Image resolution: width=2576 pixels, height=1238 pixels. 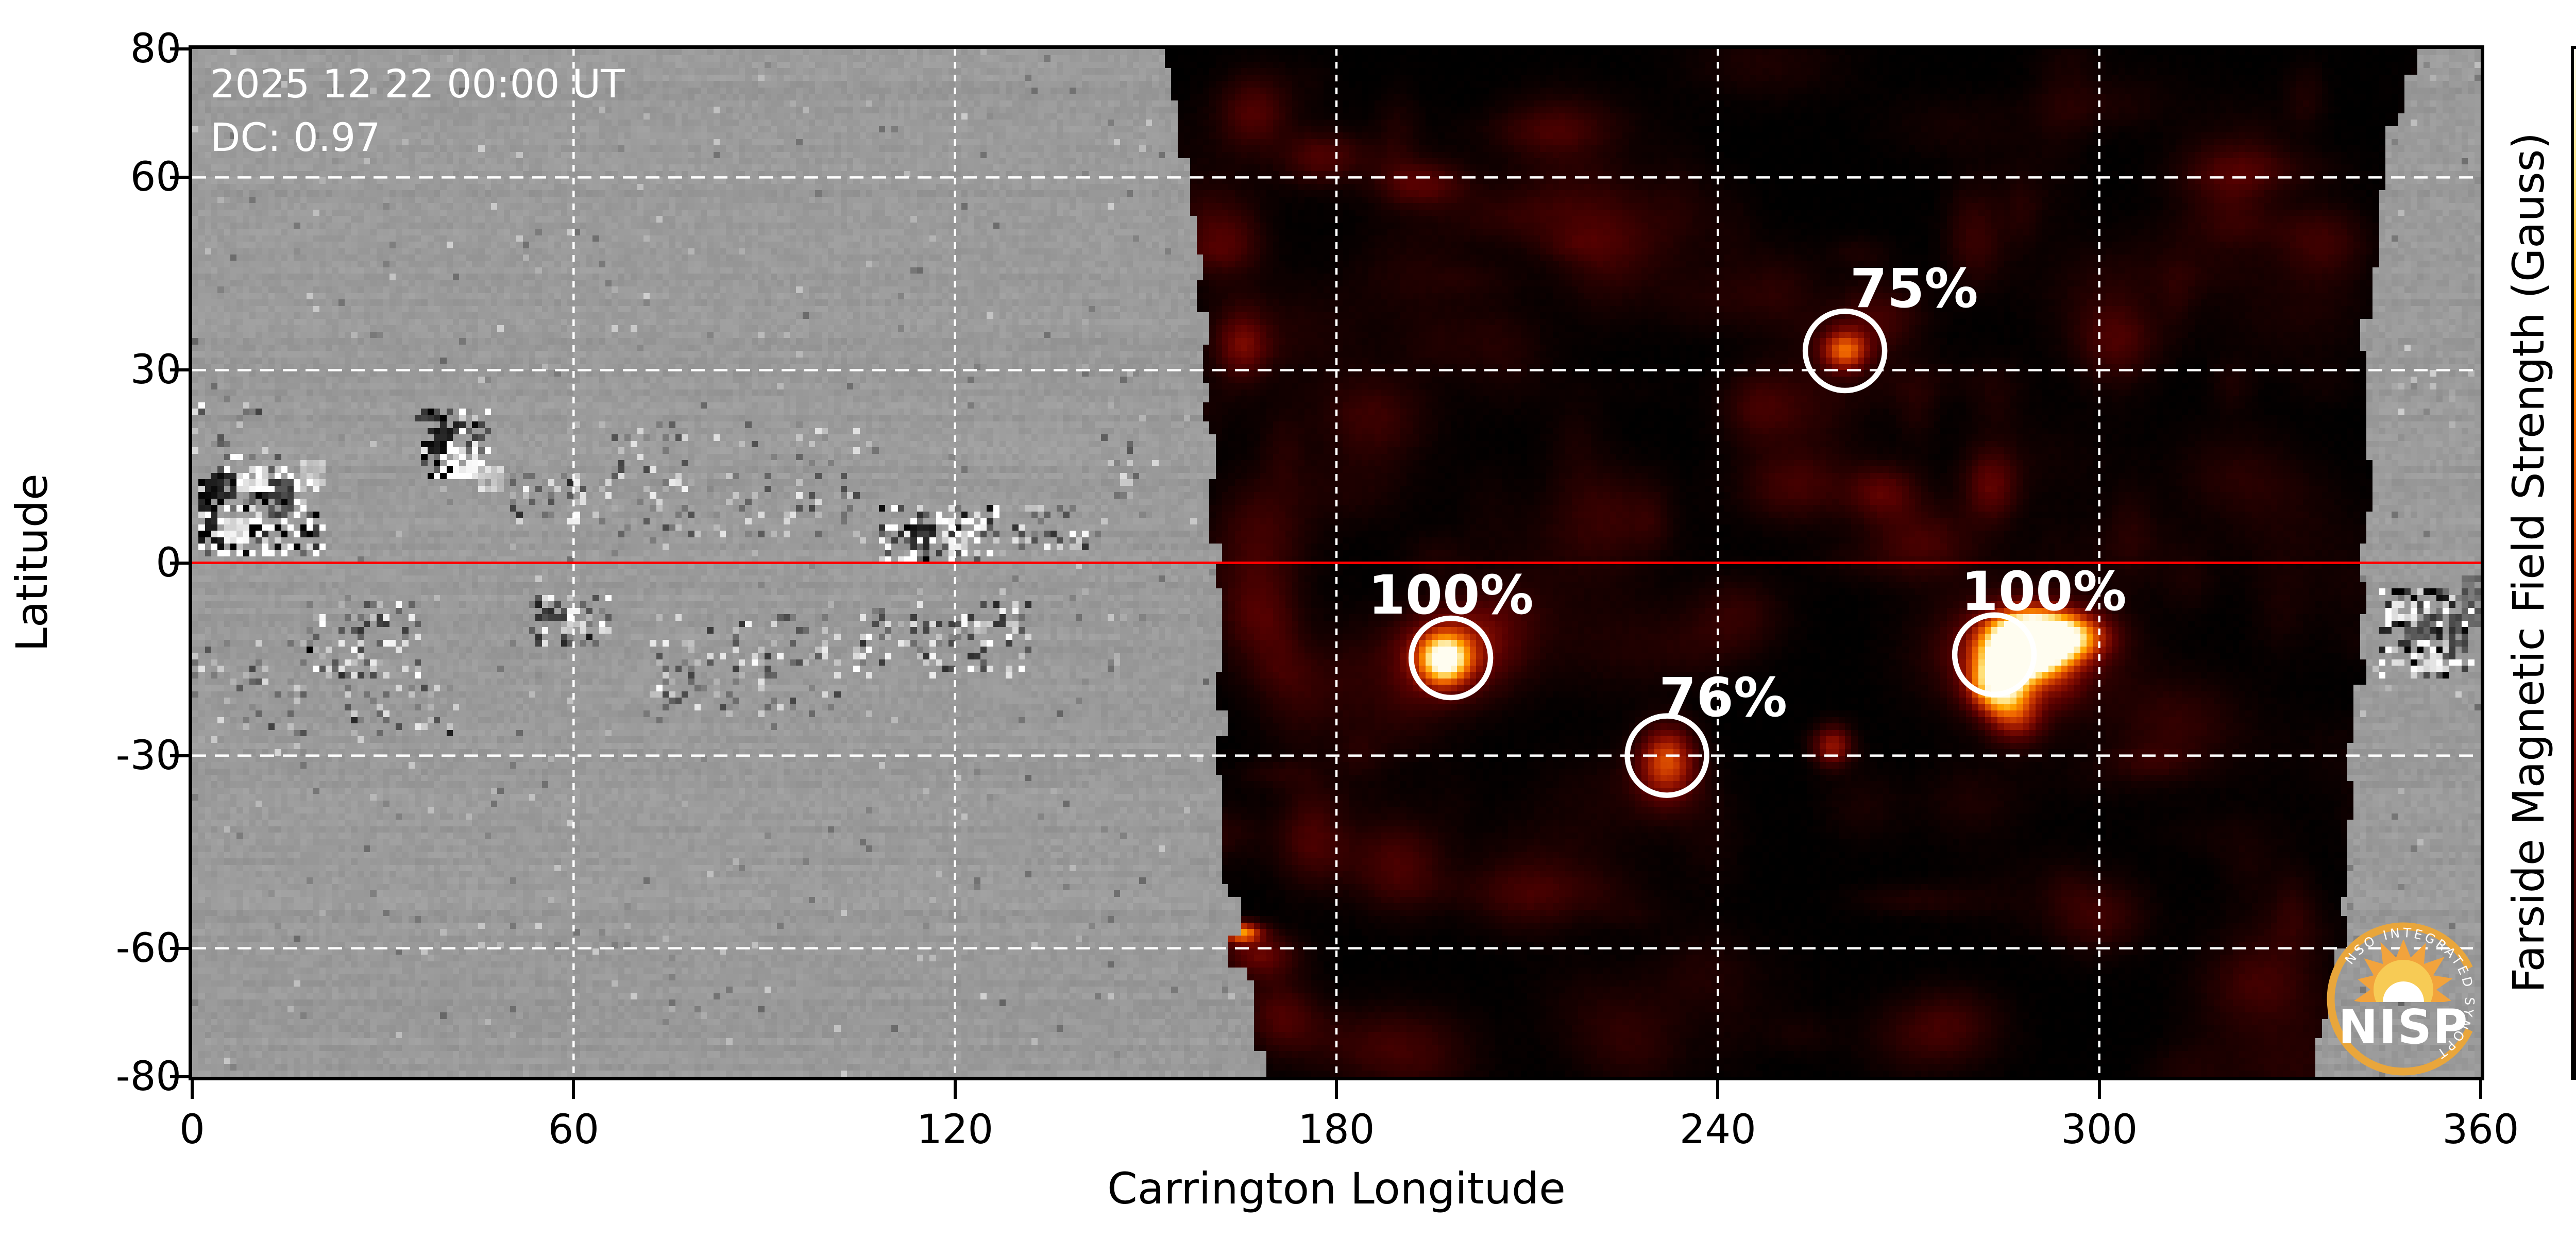 I want to click on x-tick-label: 300, so click(x=2099, y=1130).